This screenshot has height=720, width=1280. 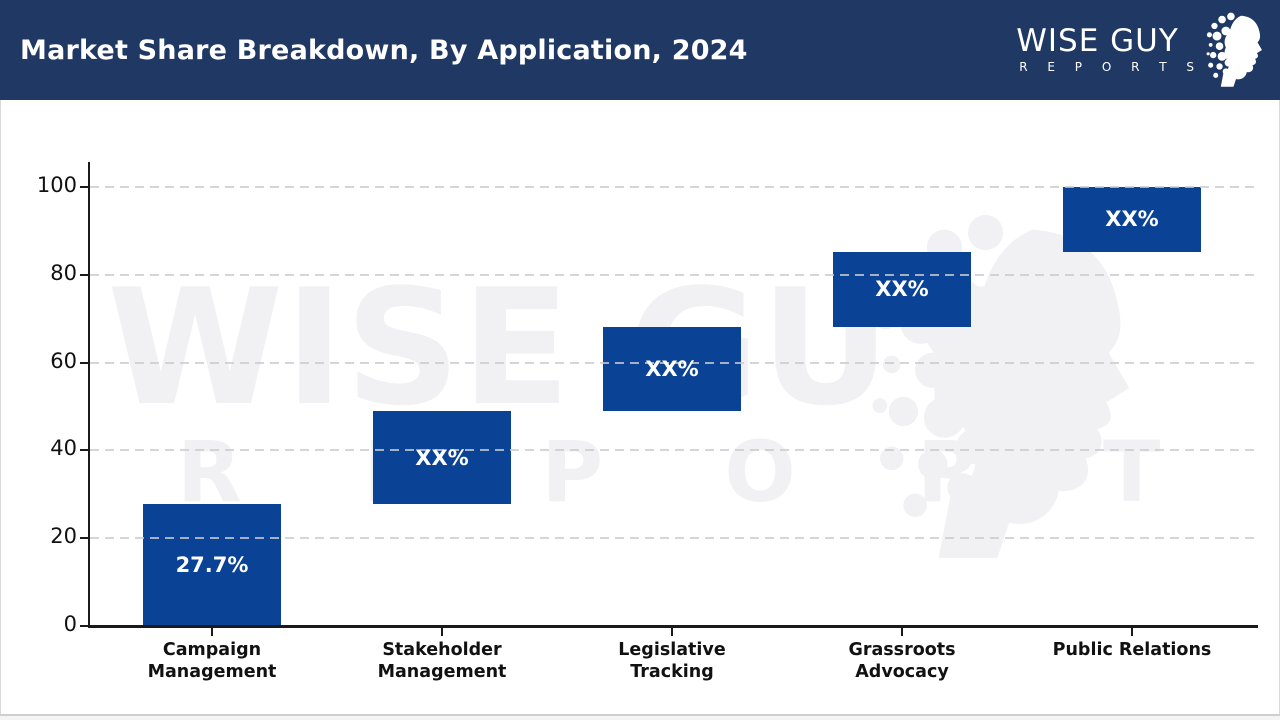 I want to click on wise-guy-face-icon, so click(x=1234, y=49).